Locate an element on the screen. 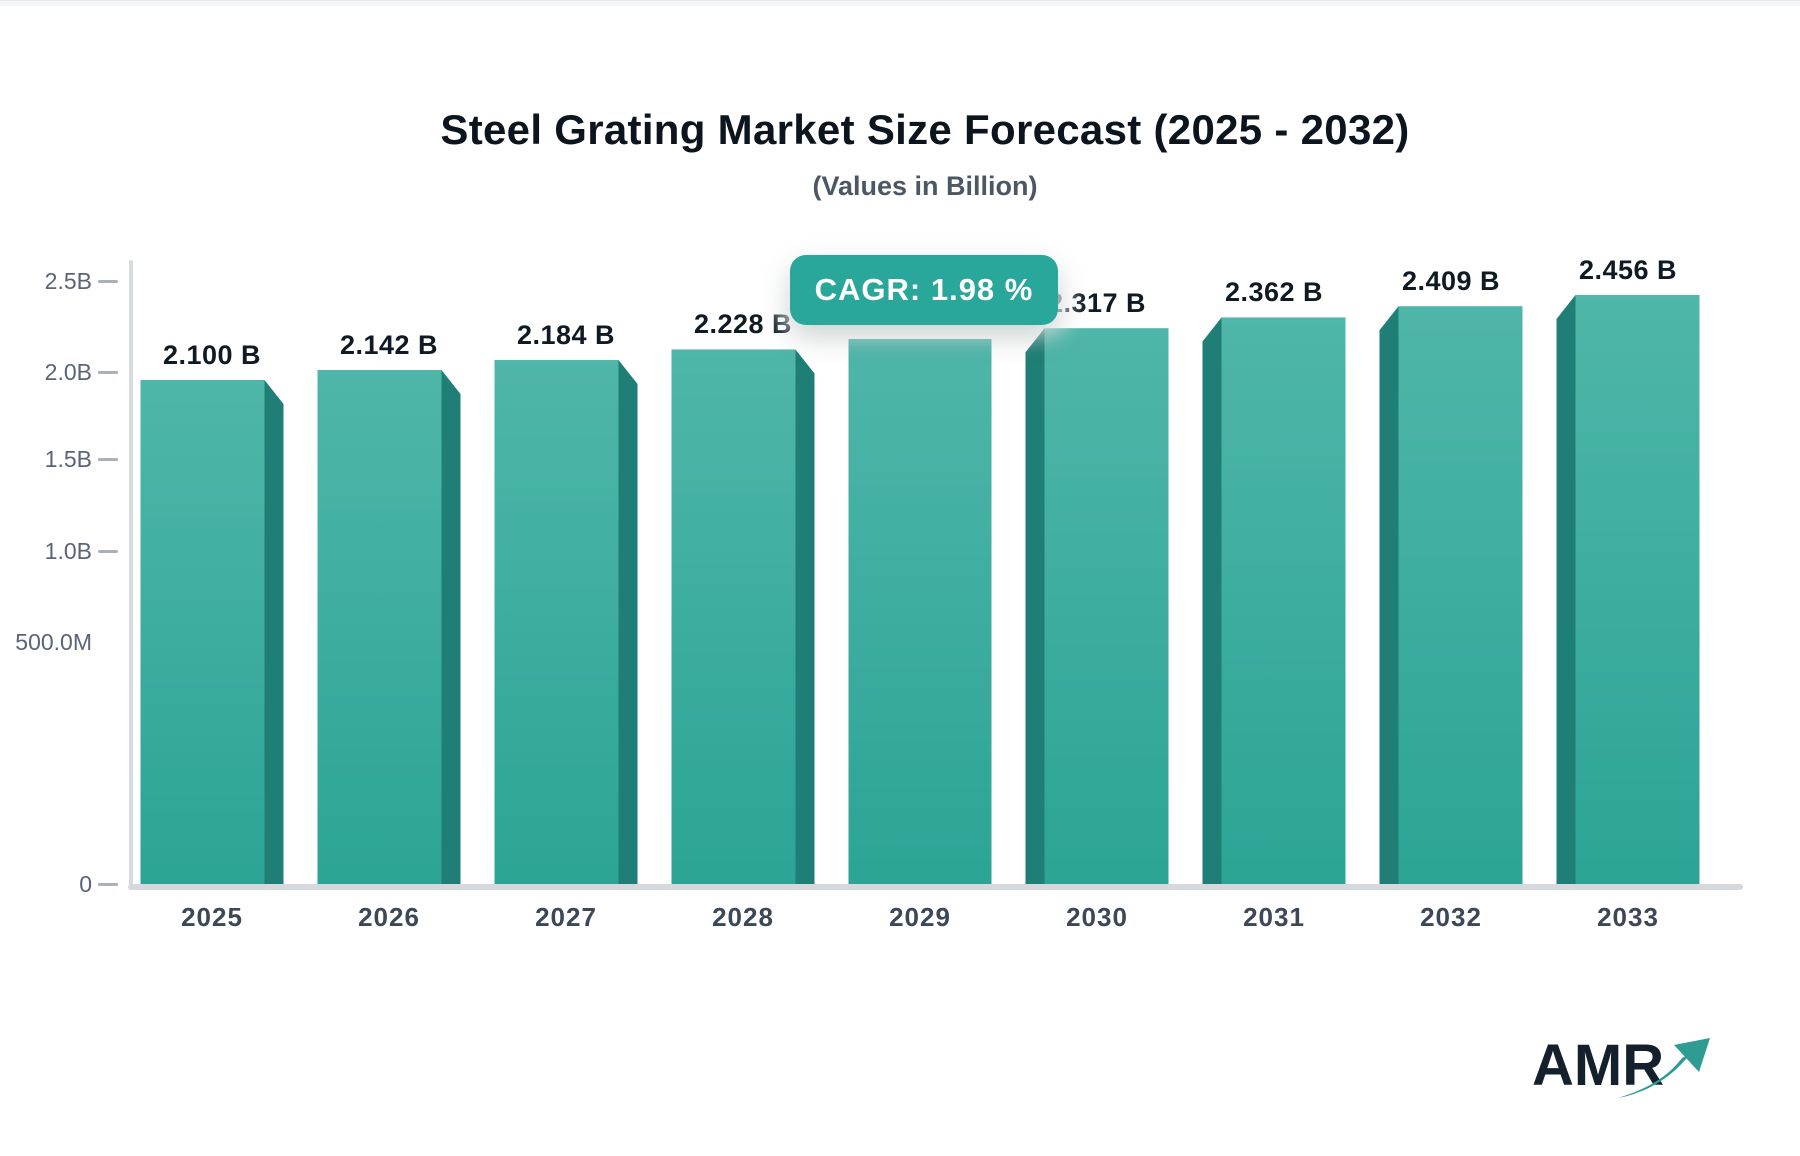  bar-2030 is located at coordinates (1097, 607).